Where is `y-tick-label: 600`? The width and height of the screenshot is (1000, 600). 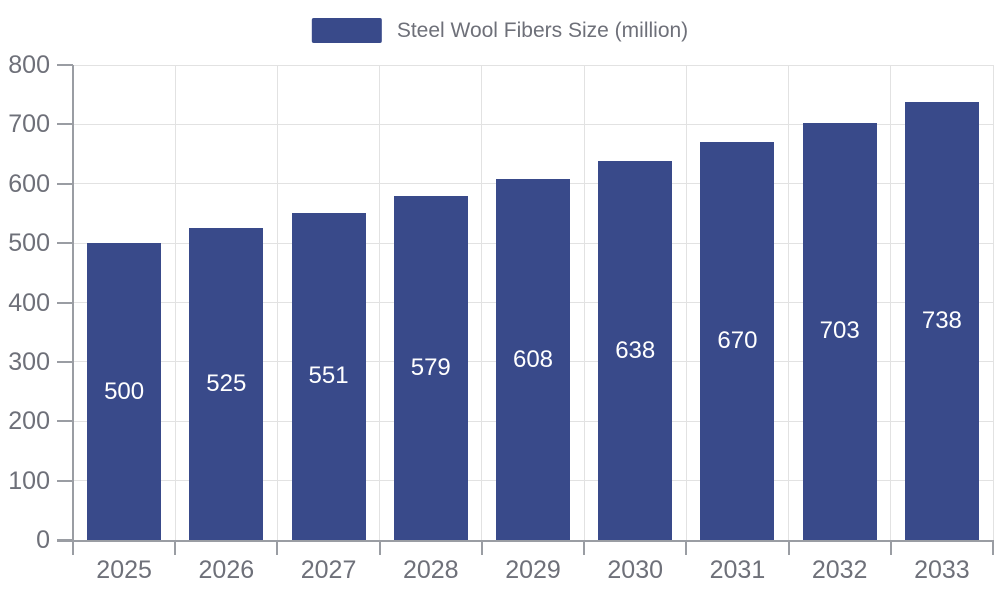
y-tick-label: 600 is located at coordinates (29, 183).